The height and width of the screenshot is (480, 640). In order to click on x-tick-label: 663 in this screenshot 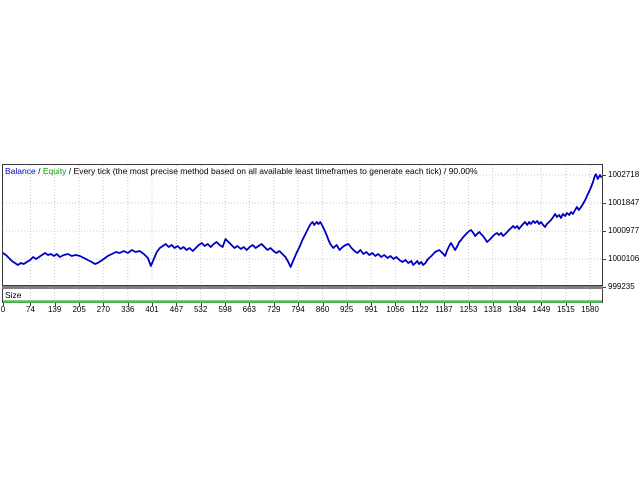, I will do `click(249, 309)`.